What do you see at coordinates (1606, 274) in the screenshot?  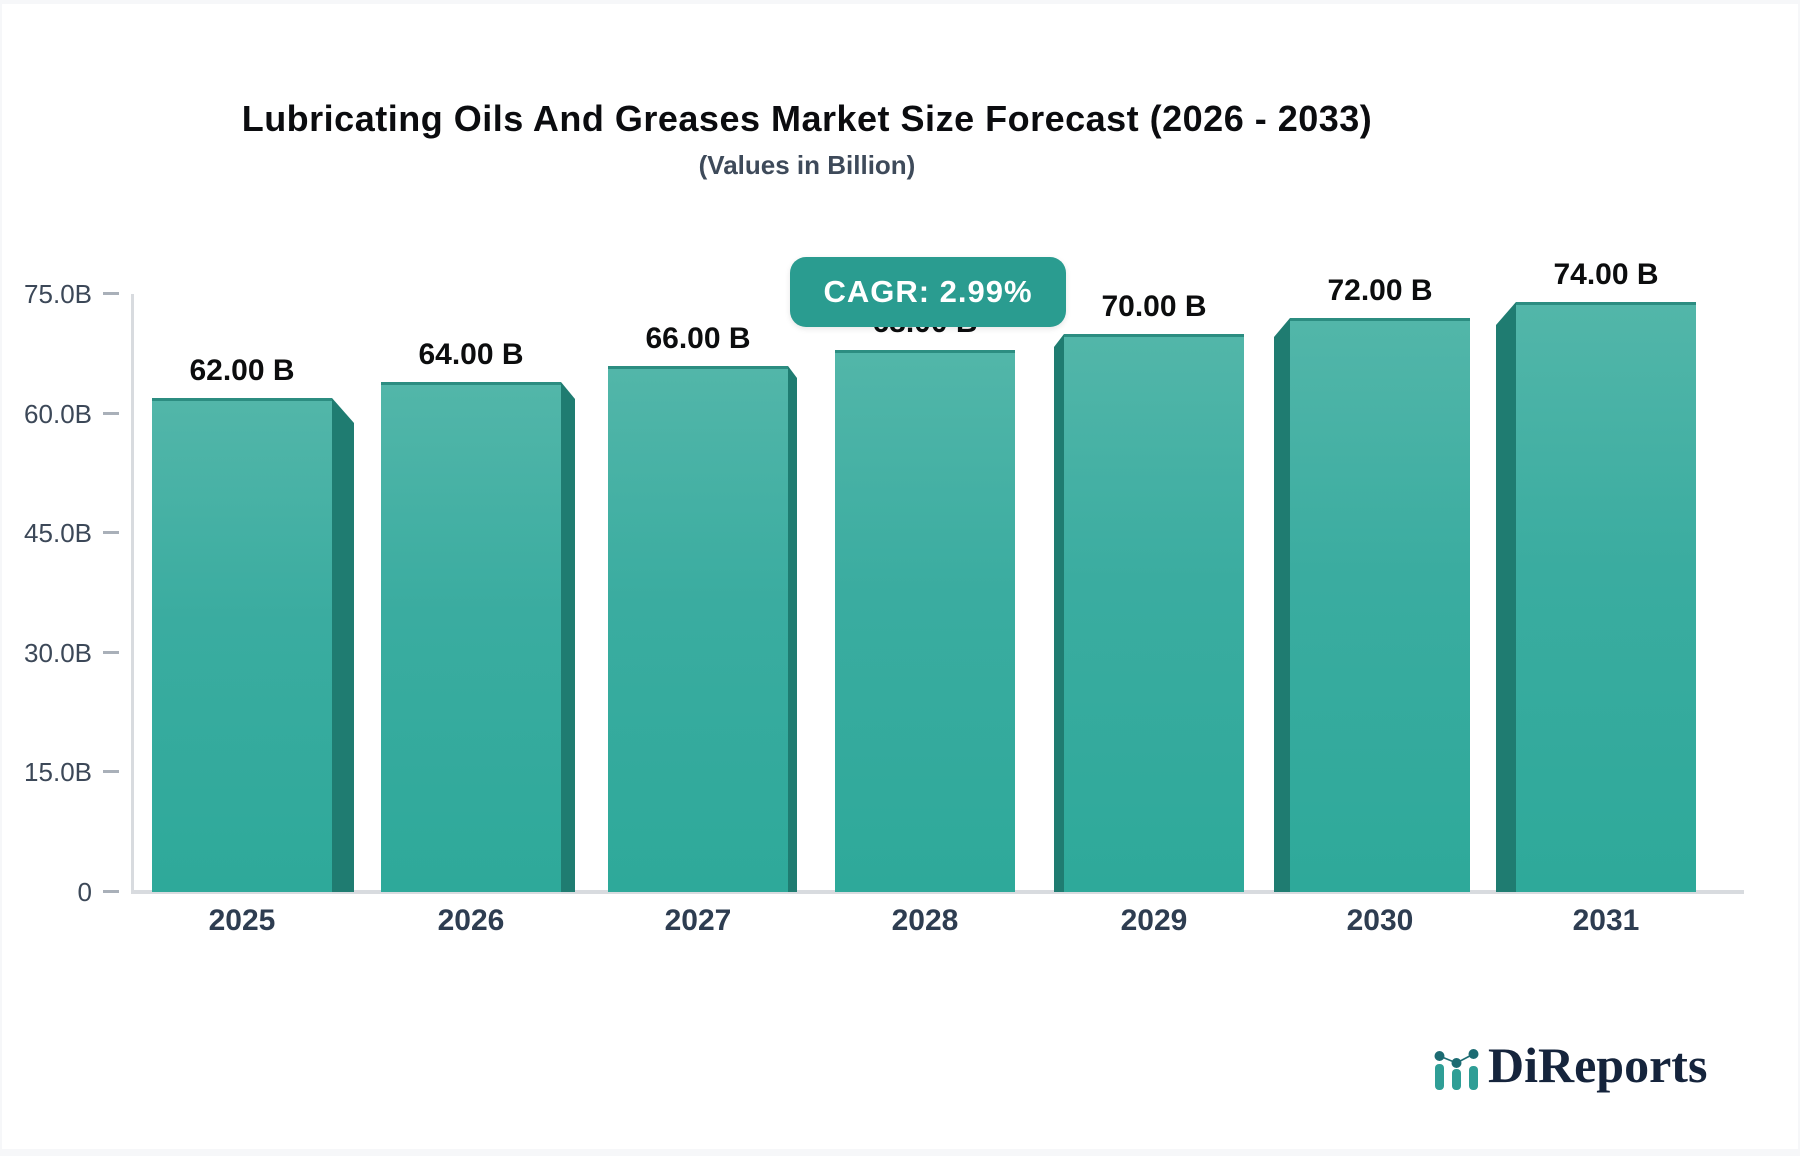 I see `bar-value-label-2031: 74.00 B` at bounding box center [1606, 274].